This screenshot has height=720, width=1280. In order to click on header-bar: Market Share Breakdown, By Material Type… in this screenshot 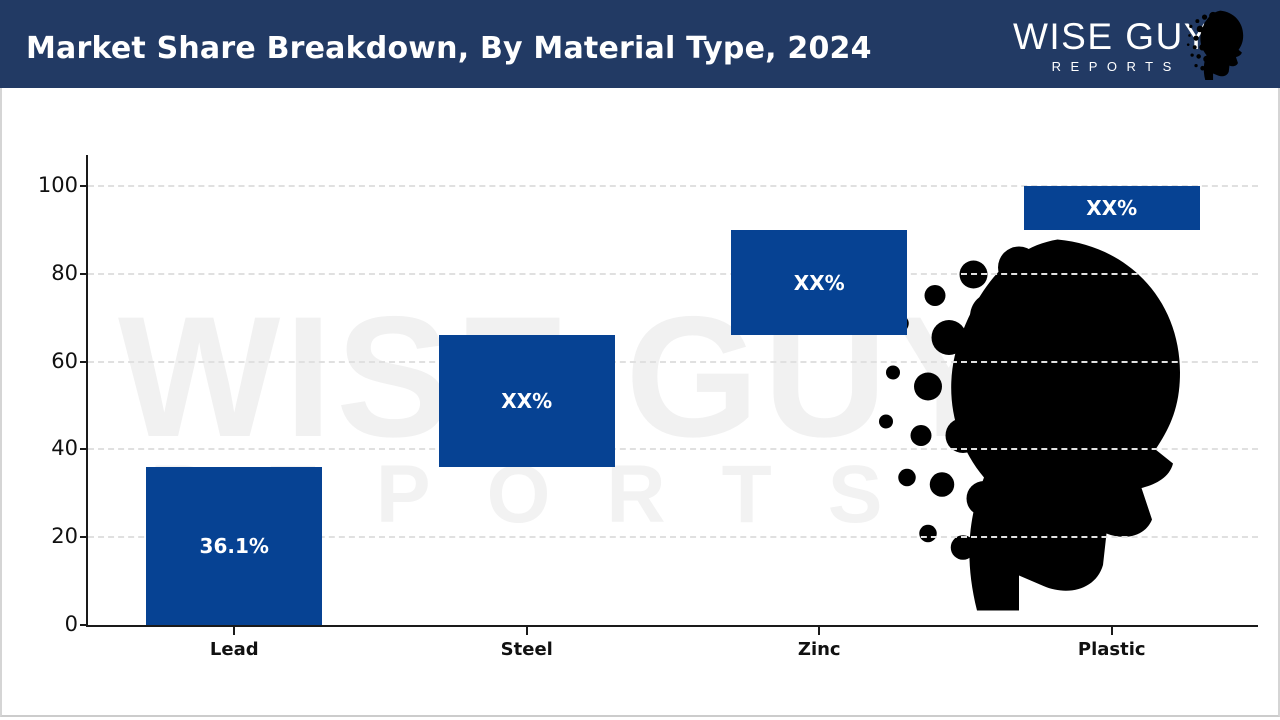, I will do `click(640, 44)`.